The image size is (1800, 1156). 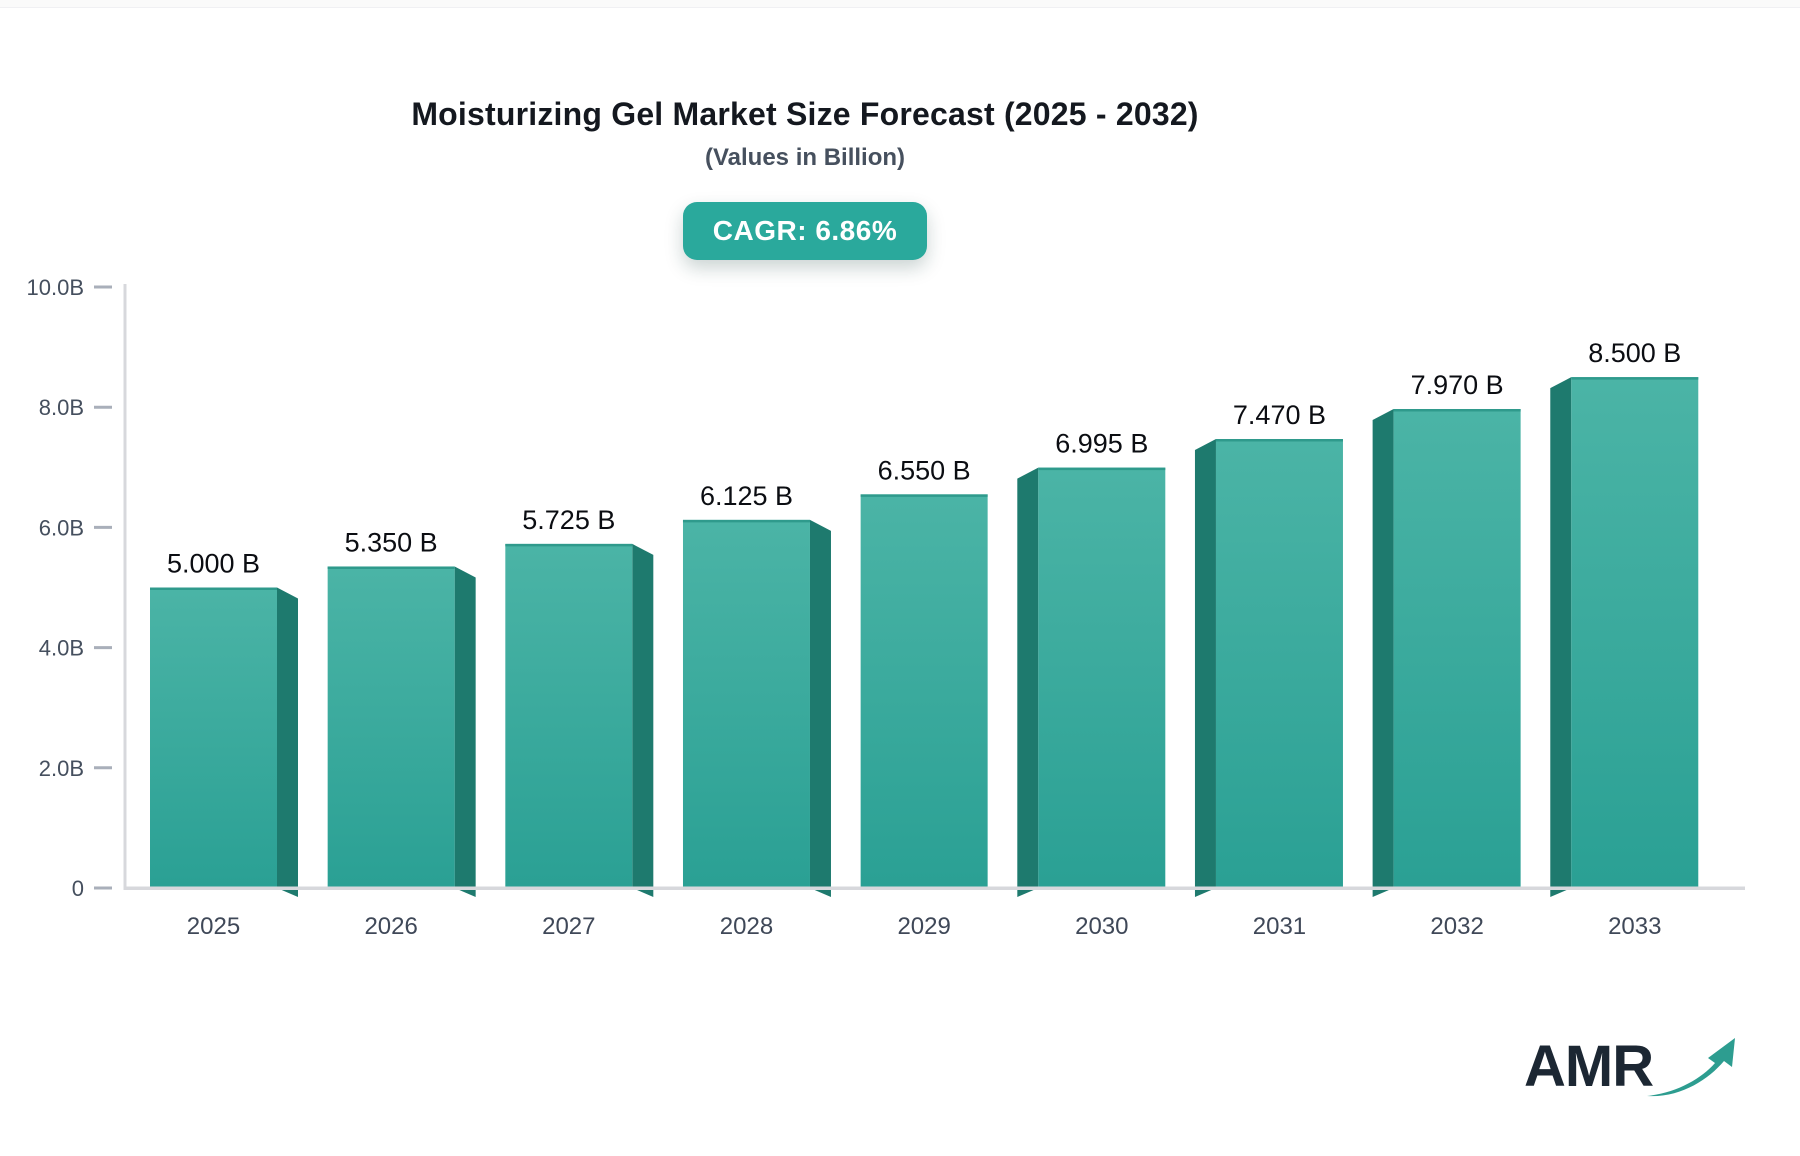 What do you see at coordinates (805, 157) in the screenshot?
I see `chart-subtitle: (Values in Billion)` at bounding box center [805, 157].